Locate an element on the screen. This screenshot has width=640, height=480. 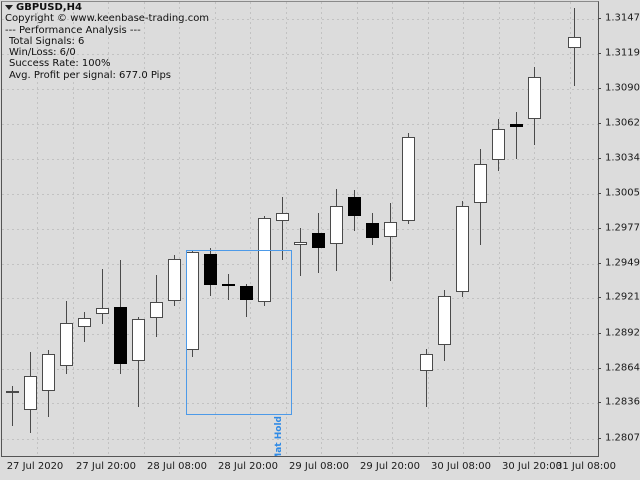
price-tick-label: 1.28640 is located at coordinates (622, 368).